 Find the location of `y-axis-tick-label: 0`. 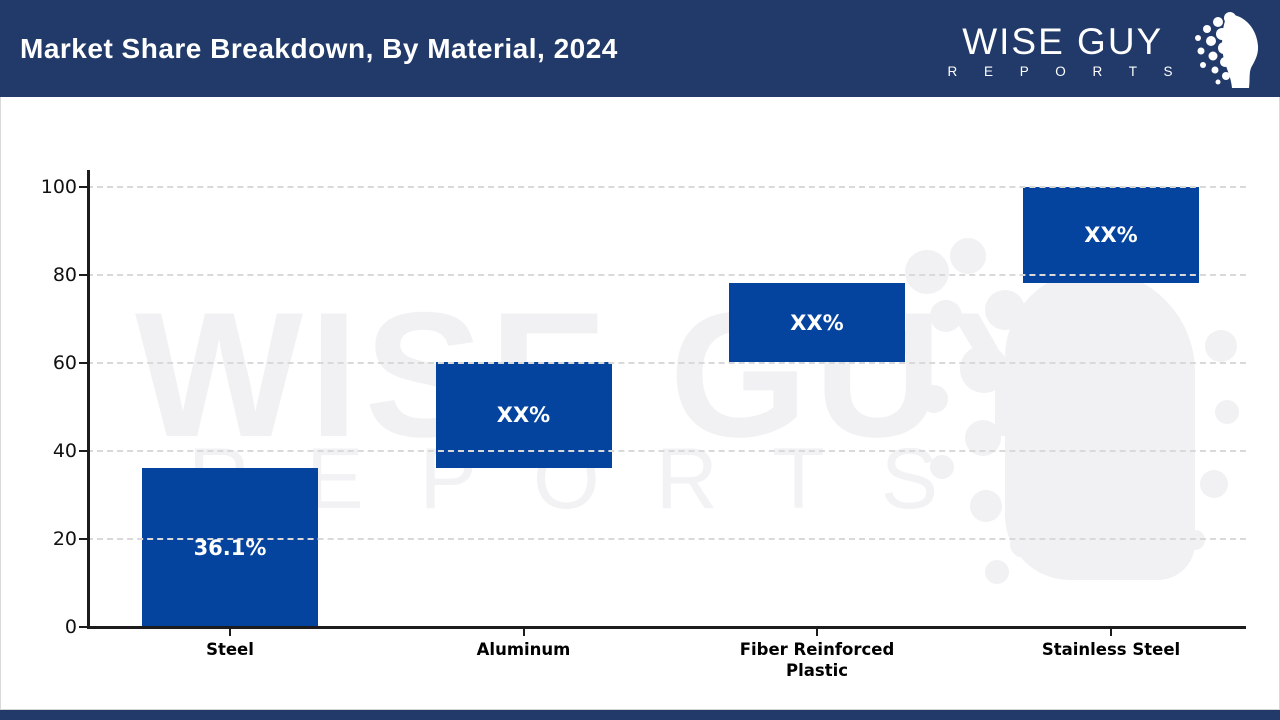

y-axis-tick-label: 0 is located at coordinates (70, 627).